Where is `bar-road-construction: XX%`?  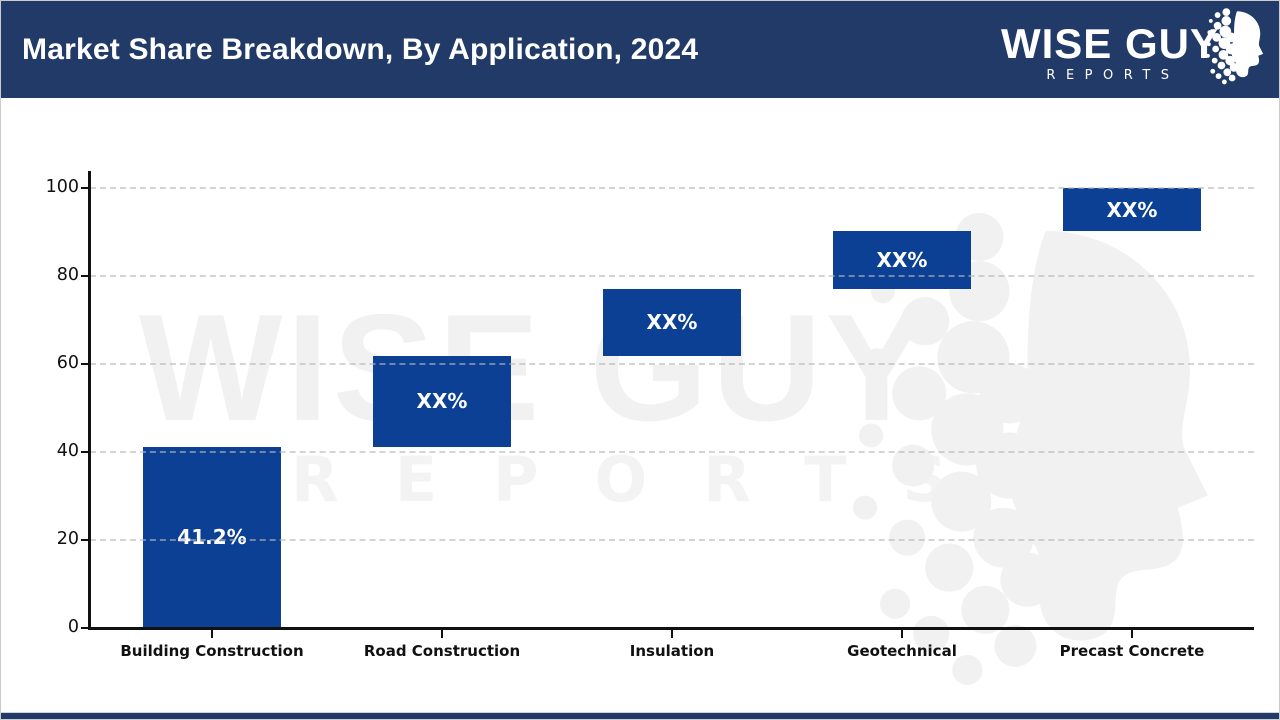
bar-road-construction: XX% is located at coordinates (442, 401).